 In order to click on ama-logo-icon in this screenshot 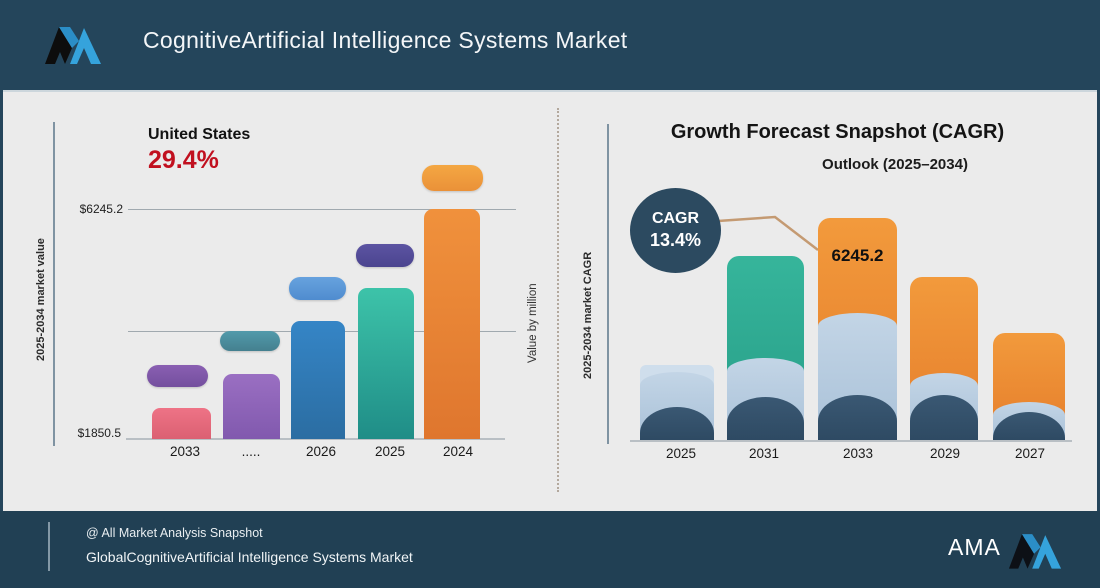, I will do `click(73, 45)`.